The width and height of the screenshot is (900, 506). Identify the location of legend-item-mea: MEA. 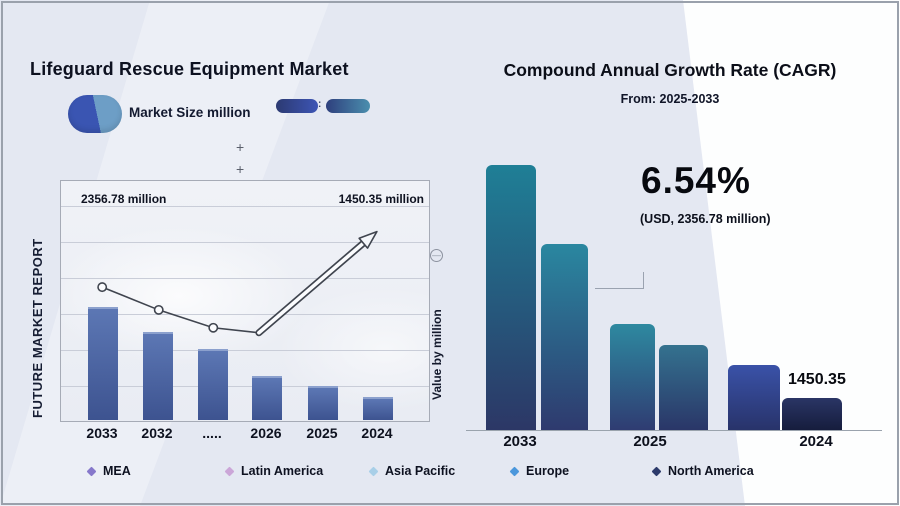
(108, 471).